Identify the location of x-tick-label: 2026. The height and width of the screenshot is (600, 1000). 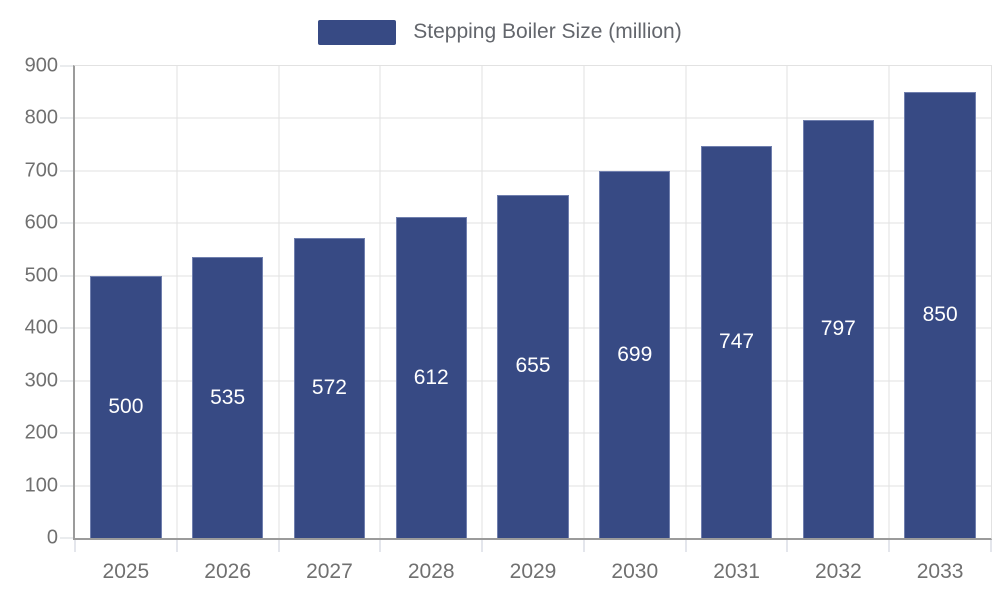
(228, 571).